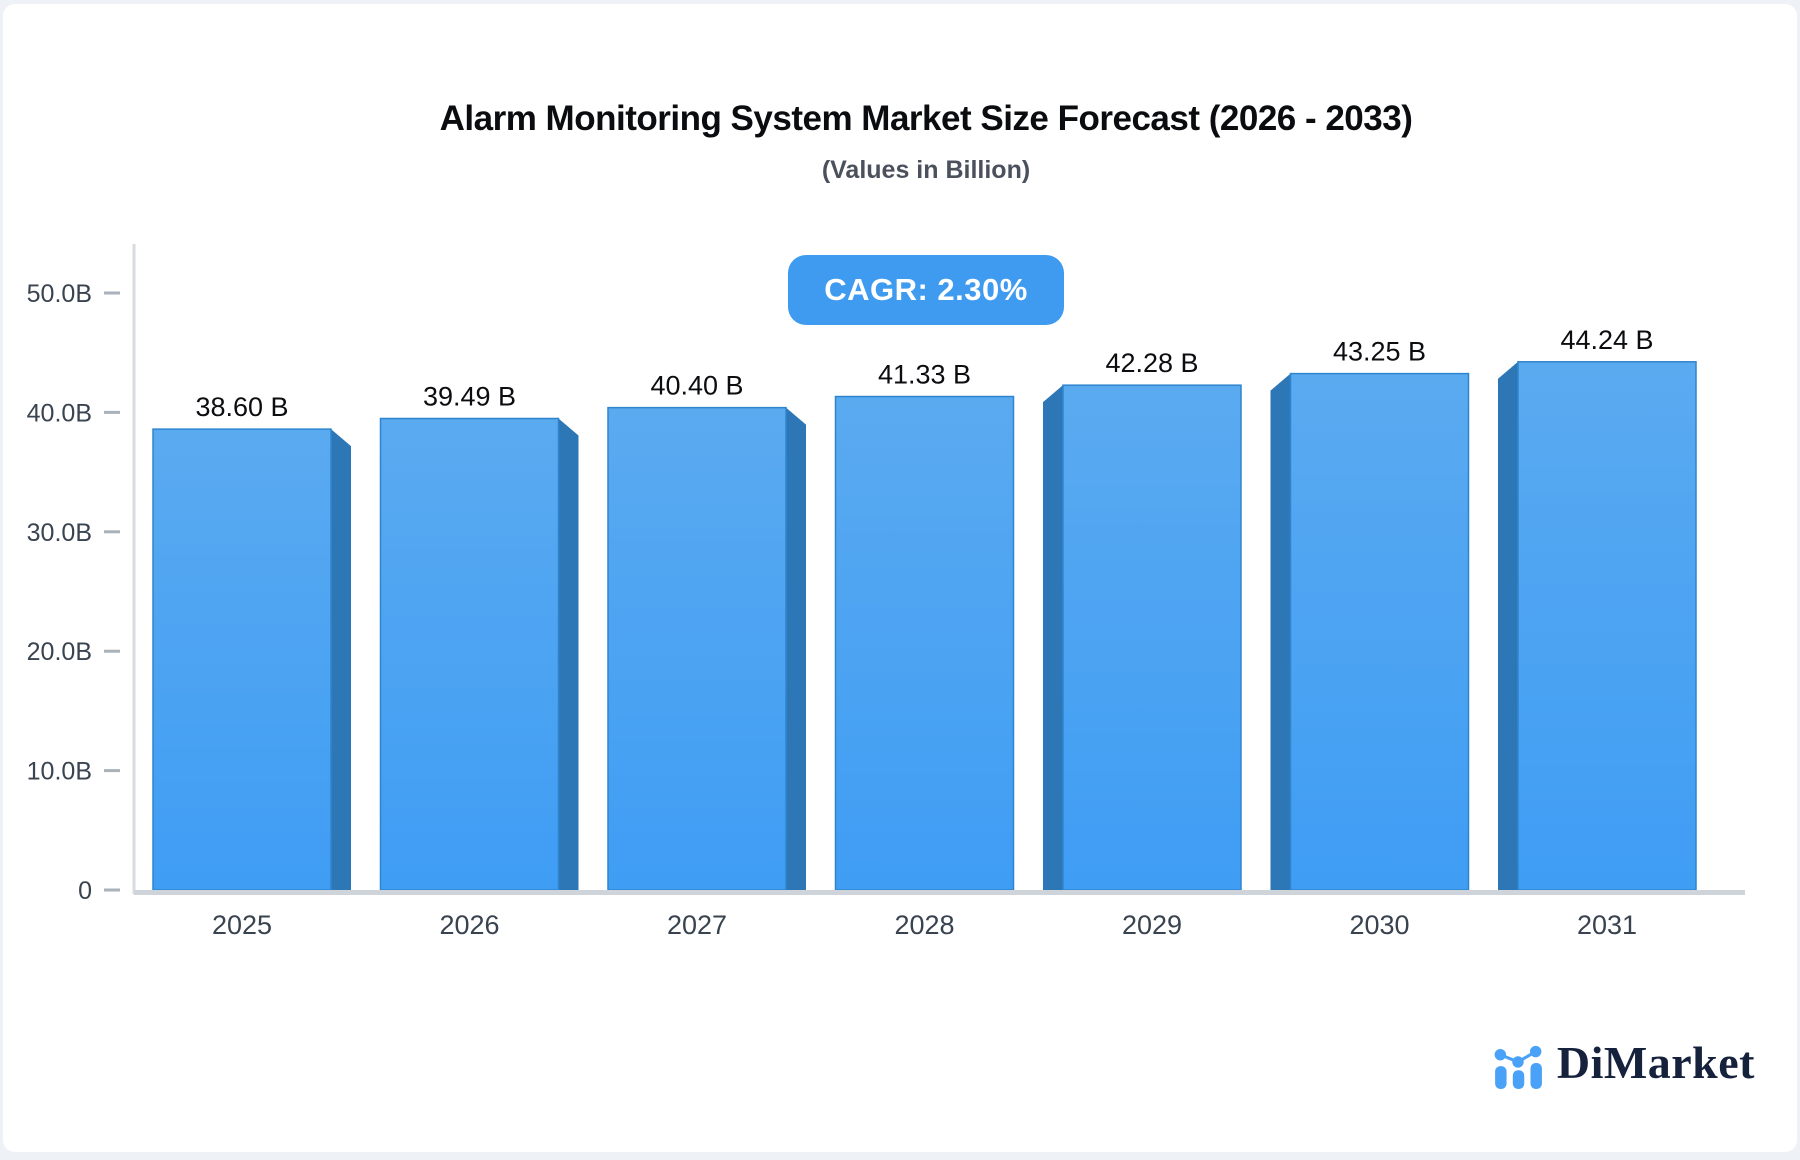 The image size is (1800, 1160). Describe the element at coordinates (242, 659) in the screenshot. I see `bar-2025` at that location.